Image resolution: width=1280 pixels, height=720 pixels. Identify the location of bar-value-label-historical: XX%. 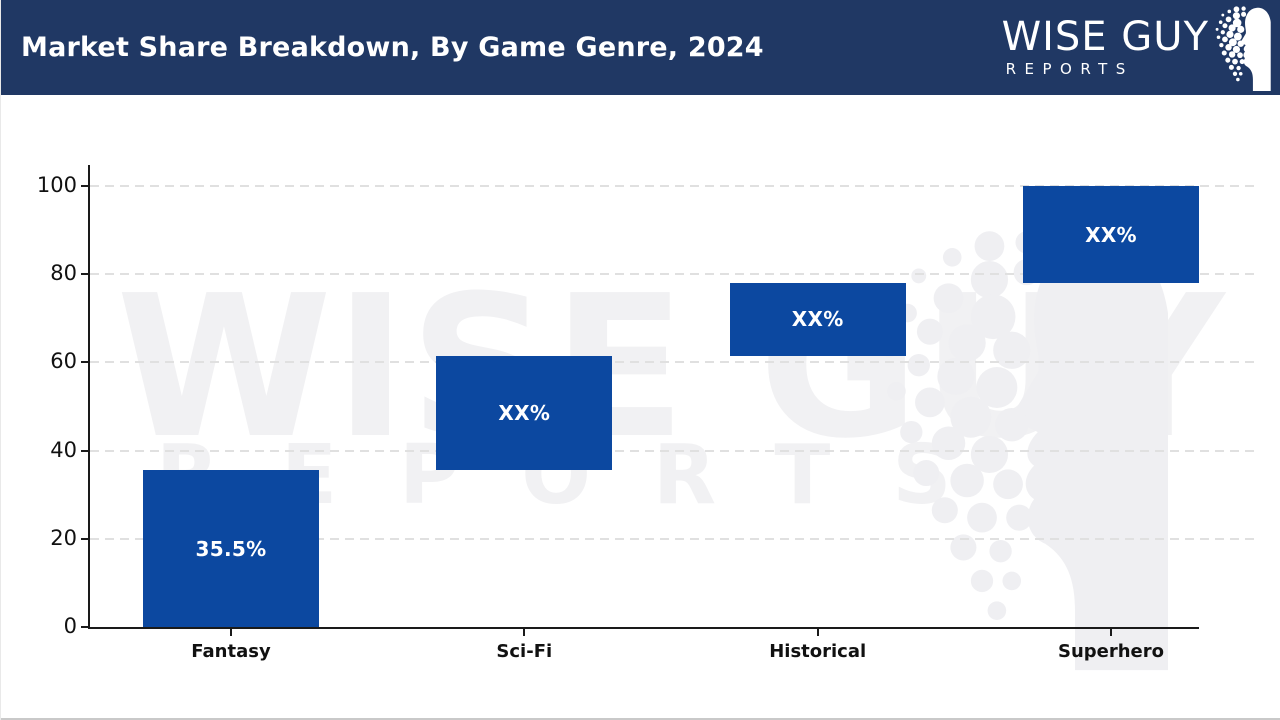
(817, 319).